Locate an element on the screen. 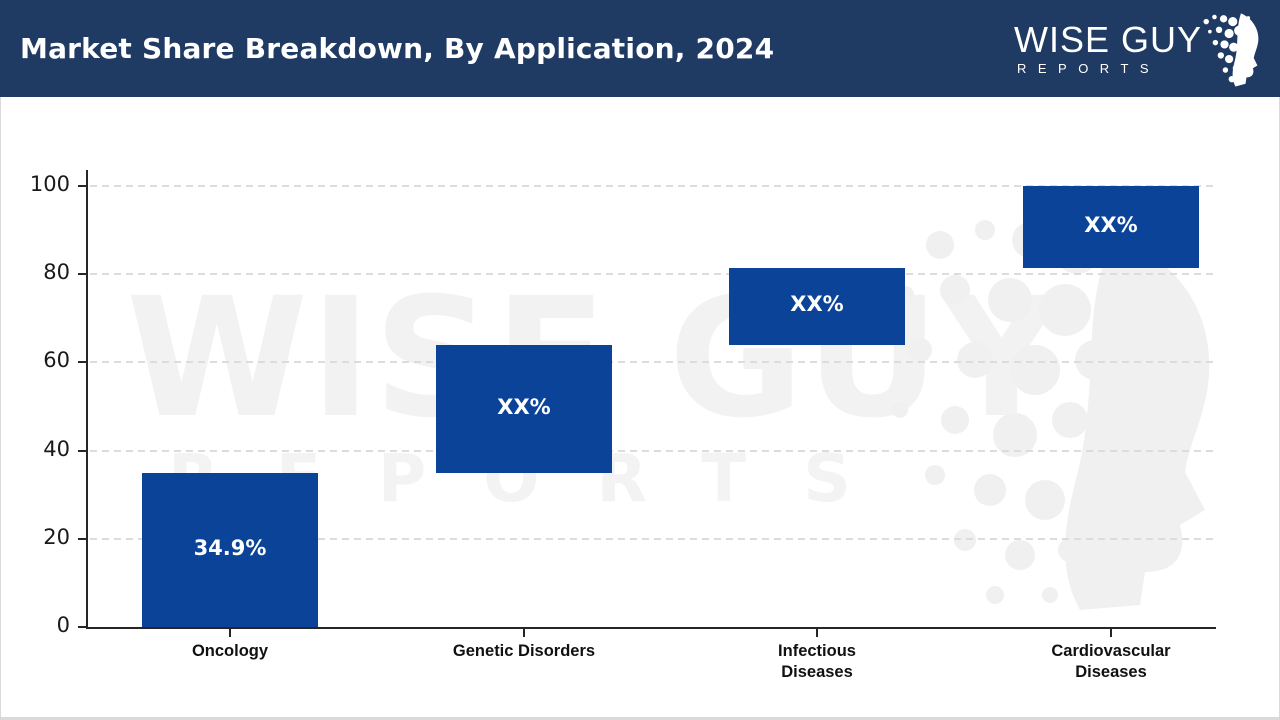  y-tick-label-100: 100 is located at coordinates (49, 184).